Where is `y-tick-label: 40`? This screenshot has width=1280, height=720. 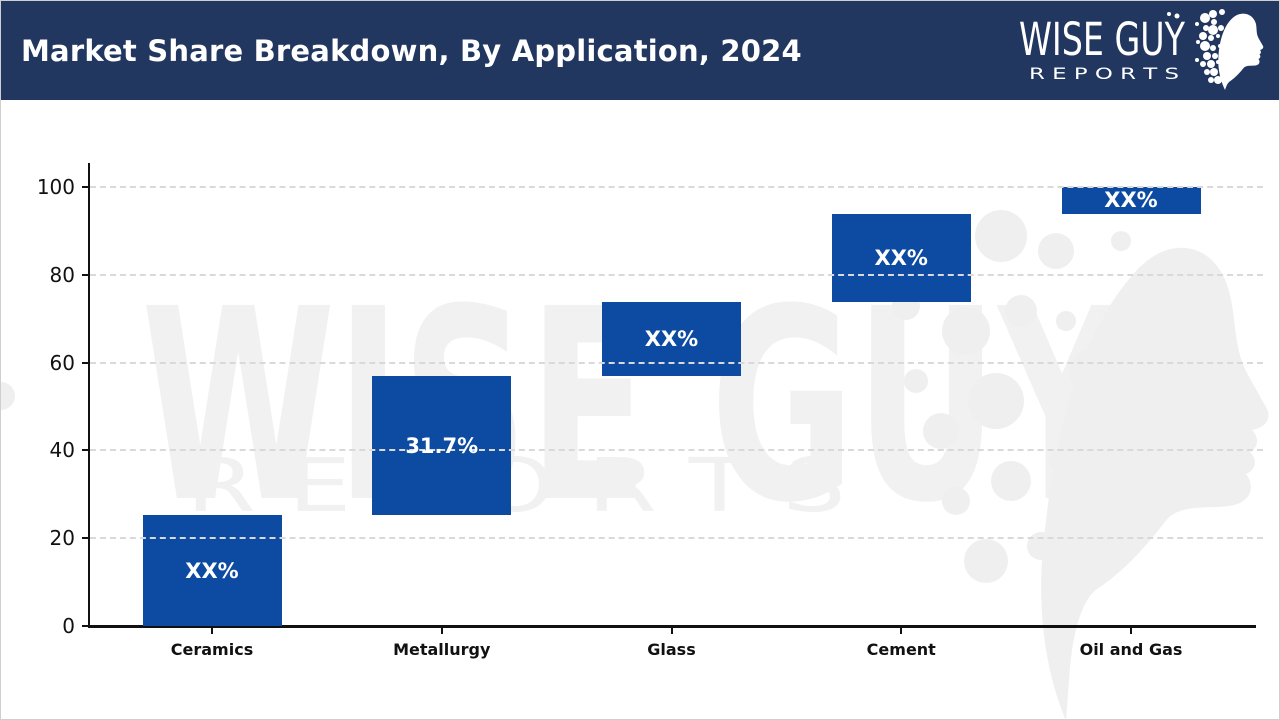
y-tick-label: 40 is located at coordinates (62, 450).